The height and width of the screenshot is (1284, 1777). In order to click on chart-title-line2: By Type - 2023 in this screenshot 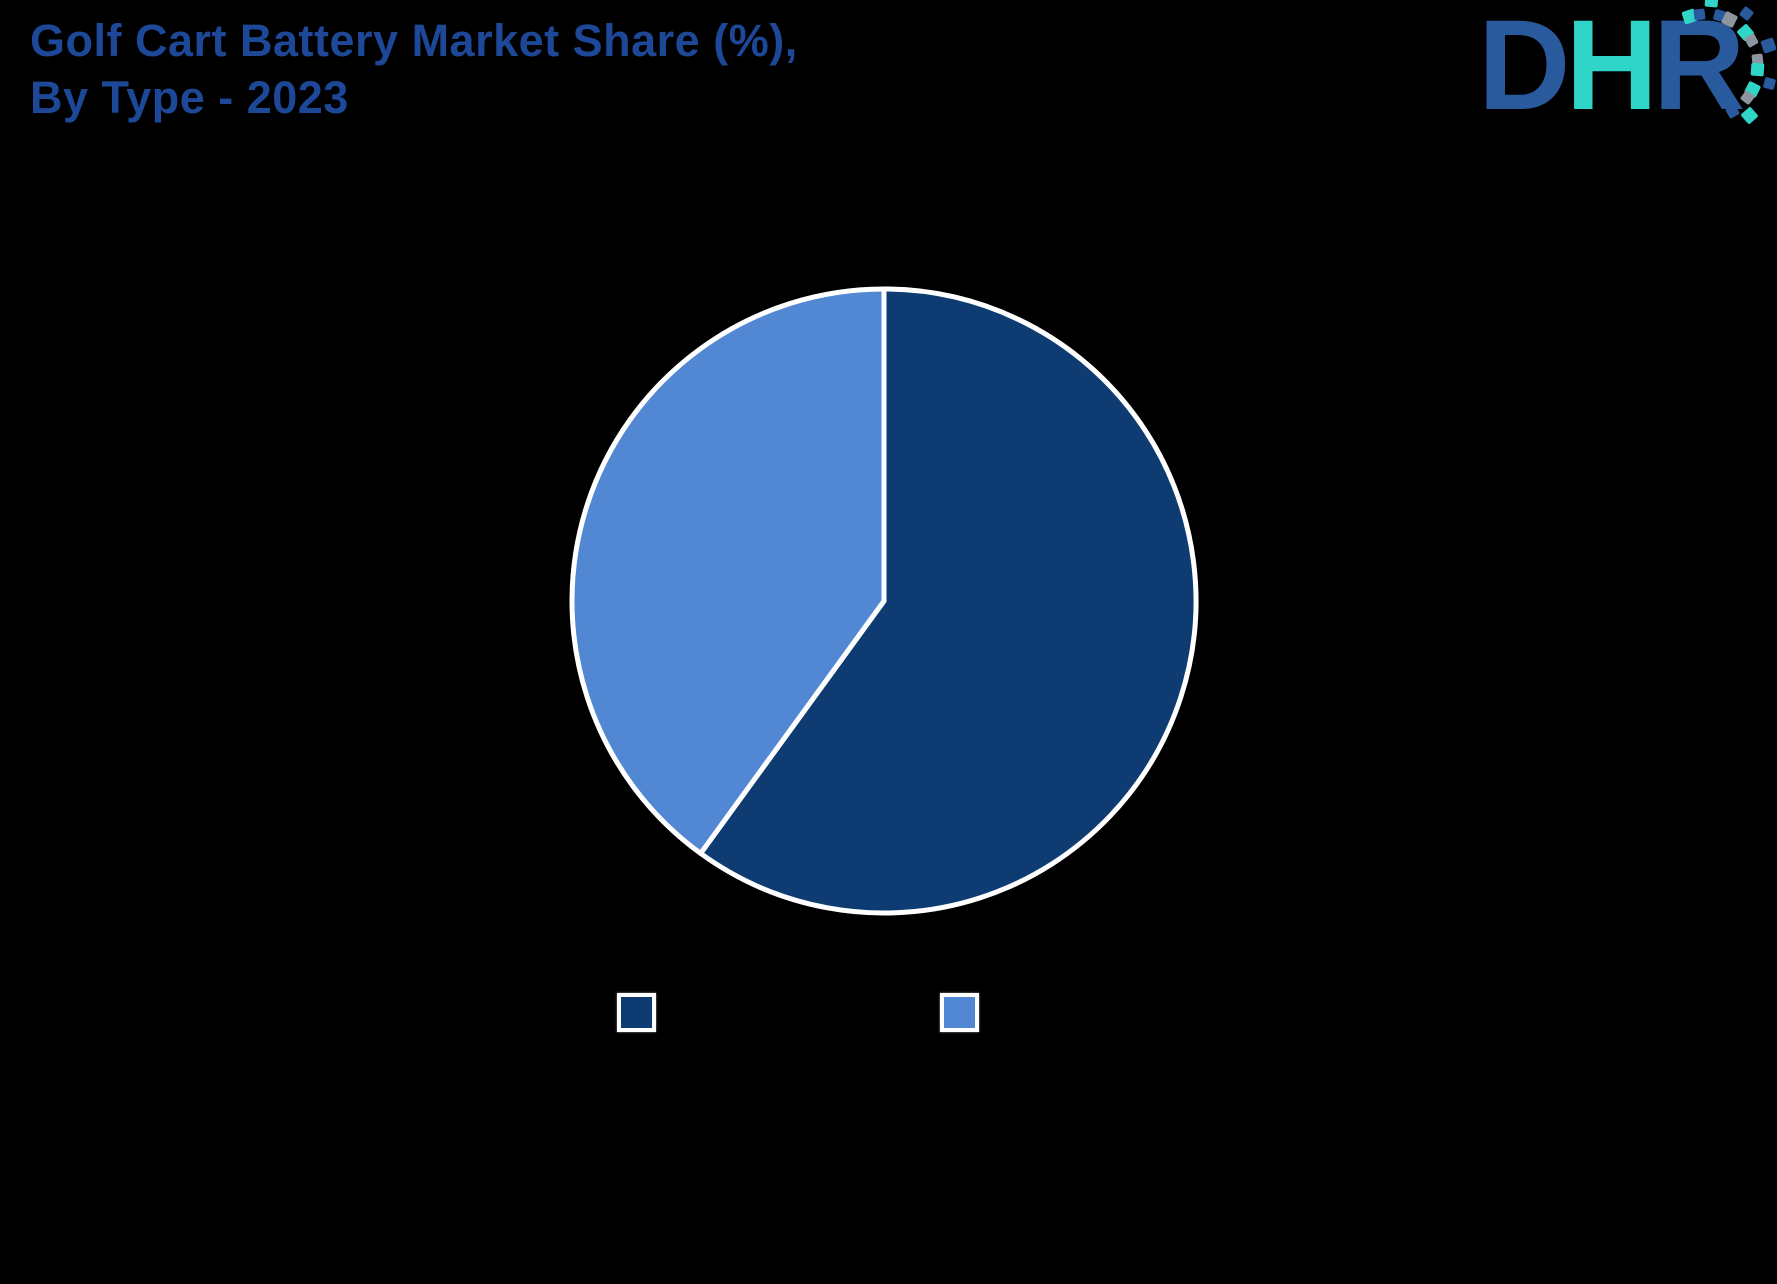, I will do `click(189, 97)`.